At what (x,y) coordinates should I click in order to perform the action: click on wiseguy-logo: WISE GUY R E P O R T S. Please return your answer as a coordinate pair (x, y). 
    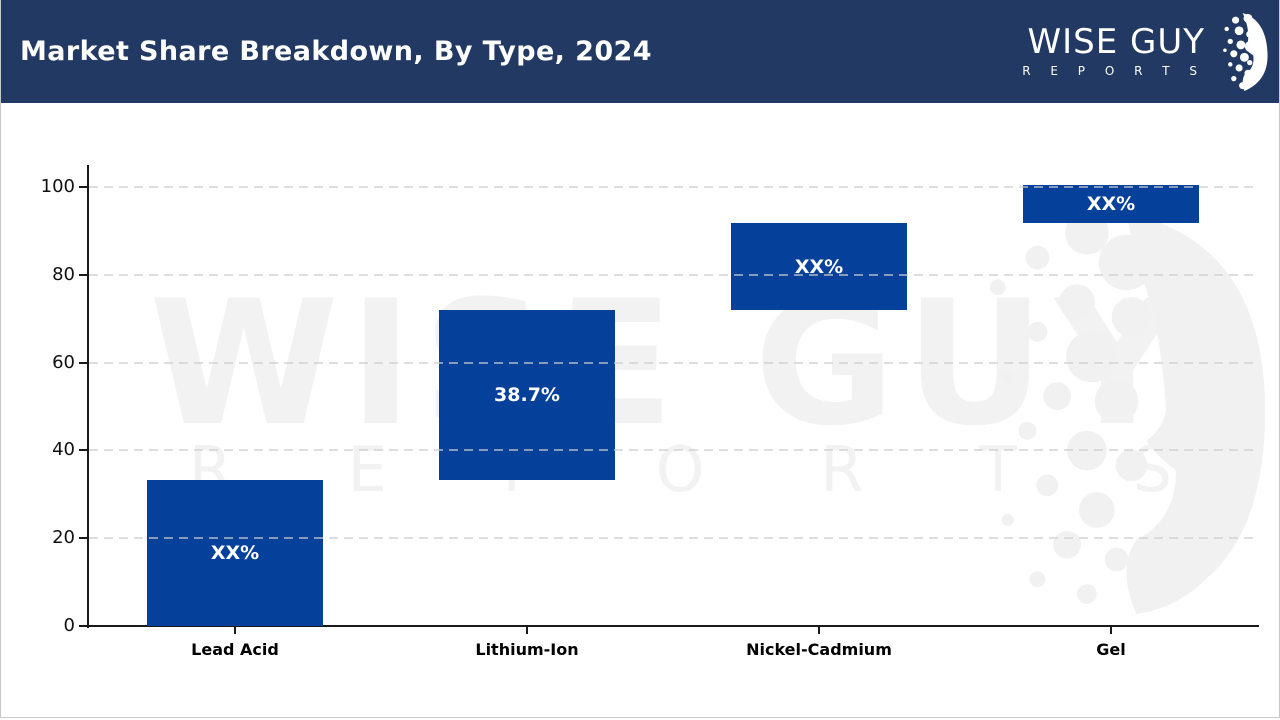
    Looking at the image, I should click on (1146, 51).